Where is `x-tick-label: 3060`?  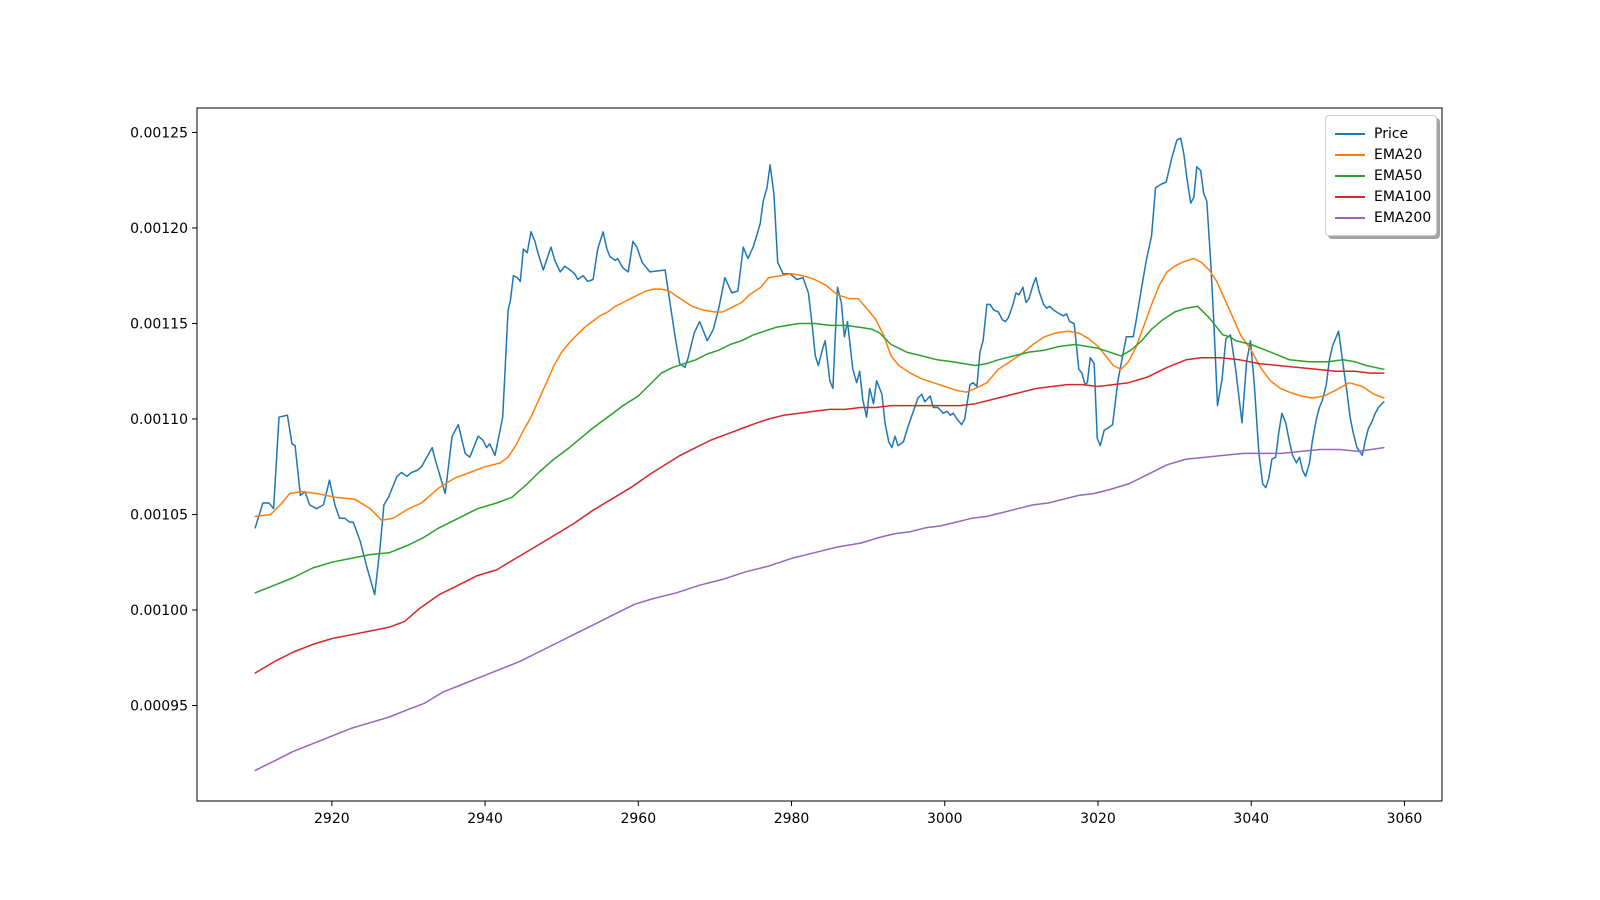
x-tick-label: 3060 is located at coordinates (1405, 819).